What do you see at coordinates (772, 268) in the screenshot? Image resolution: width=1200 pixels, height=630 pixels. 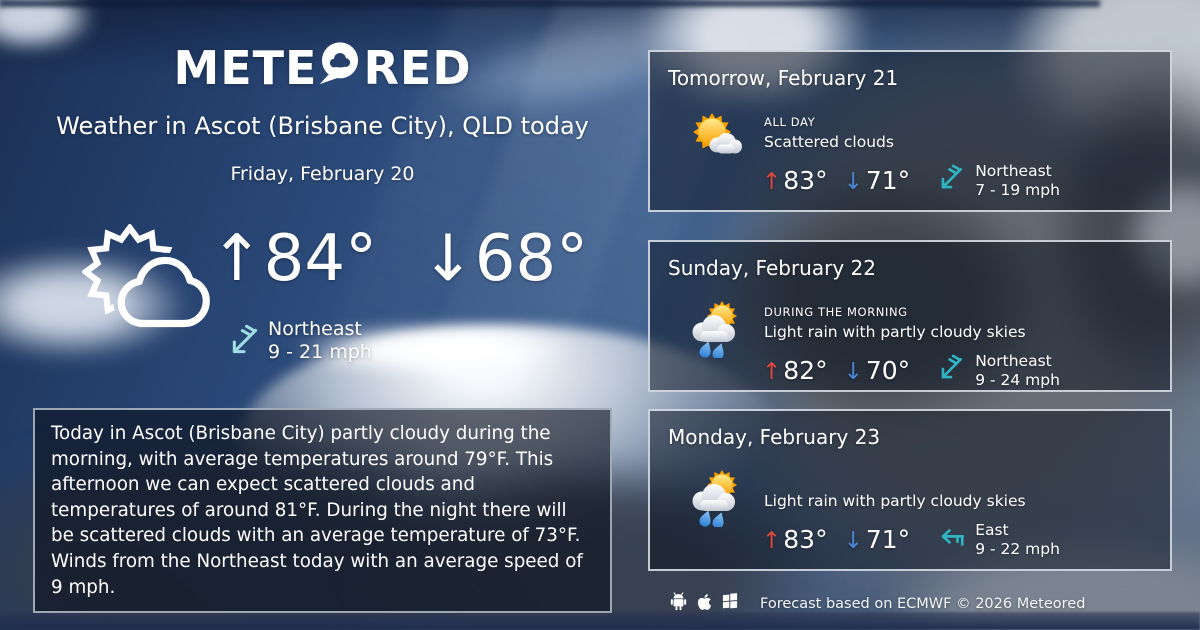 I see `card-title: Sunday, February 22` at bounding box center [772, 268].